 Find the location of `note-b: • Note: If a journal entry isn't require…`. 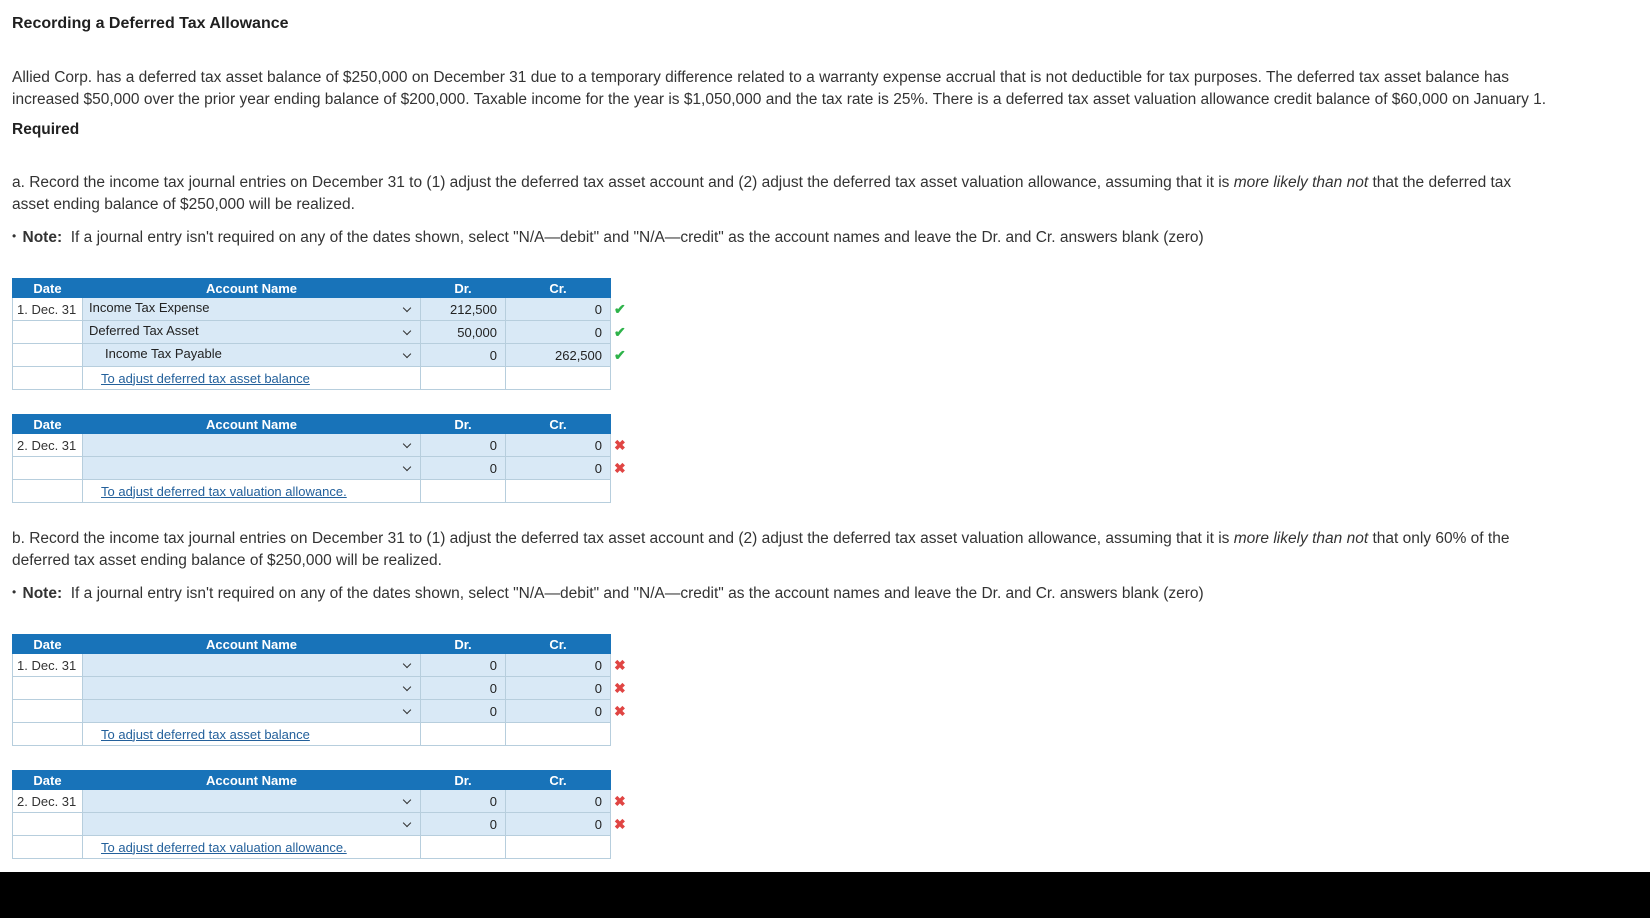

note-b: • Note: If a journal entry isn't require… is located at coordinates (823, 593).